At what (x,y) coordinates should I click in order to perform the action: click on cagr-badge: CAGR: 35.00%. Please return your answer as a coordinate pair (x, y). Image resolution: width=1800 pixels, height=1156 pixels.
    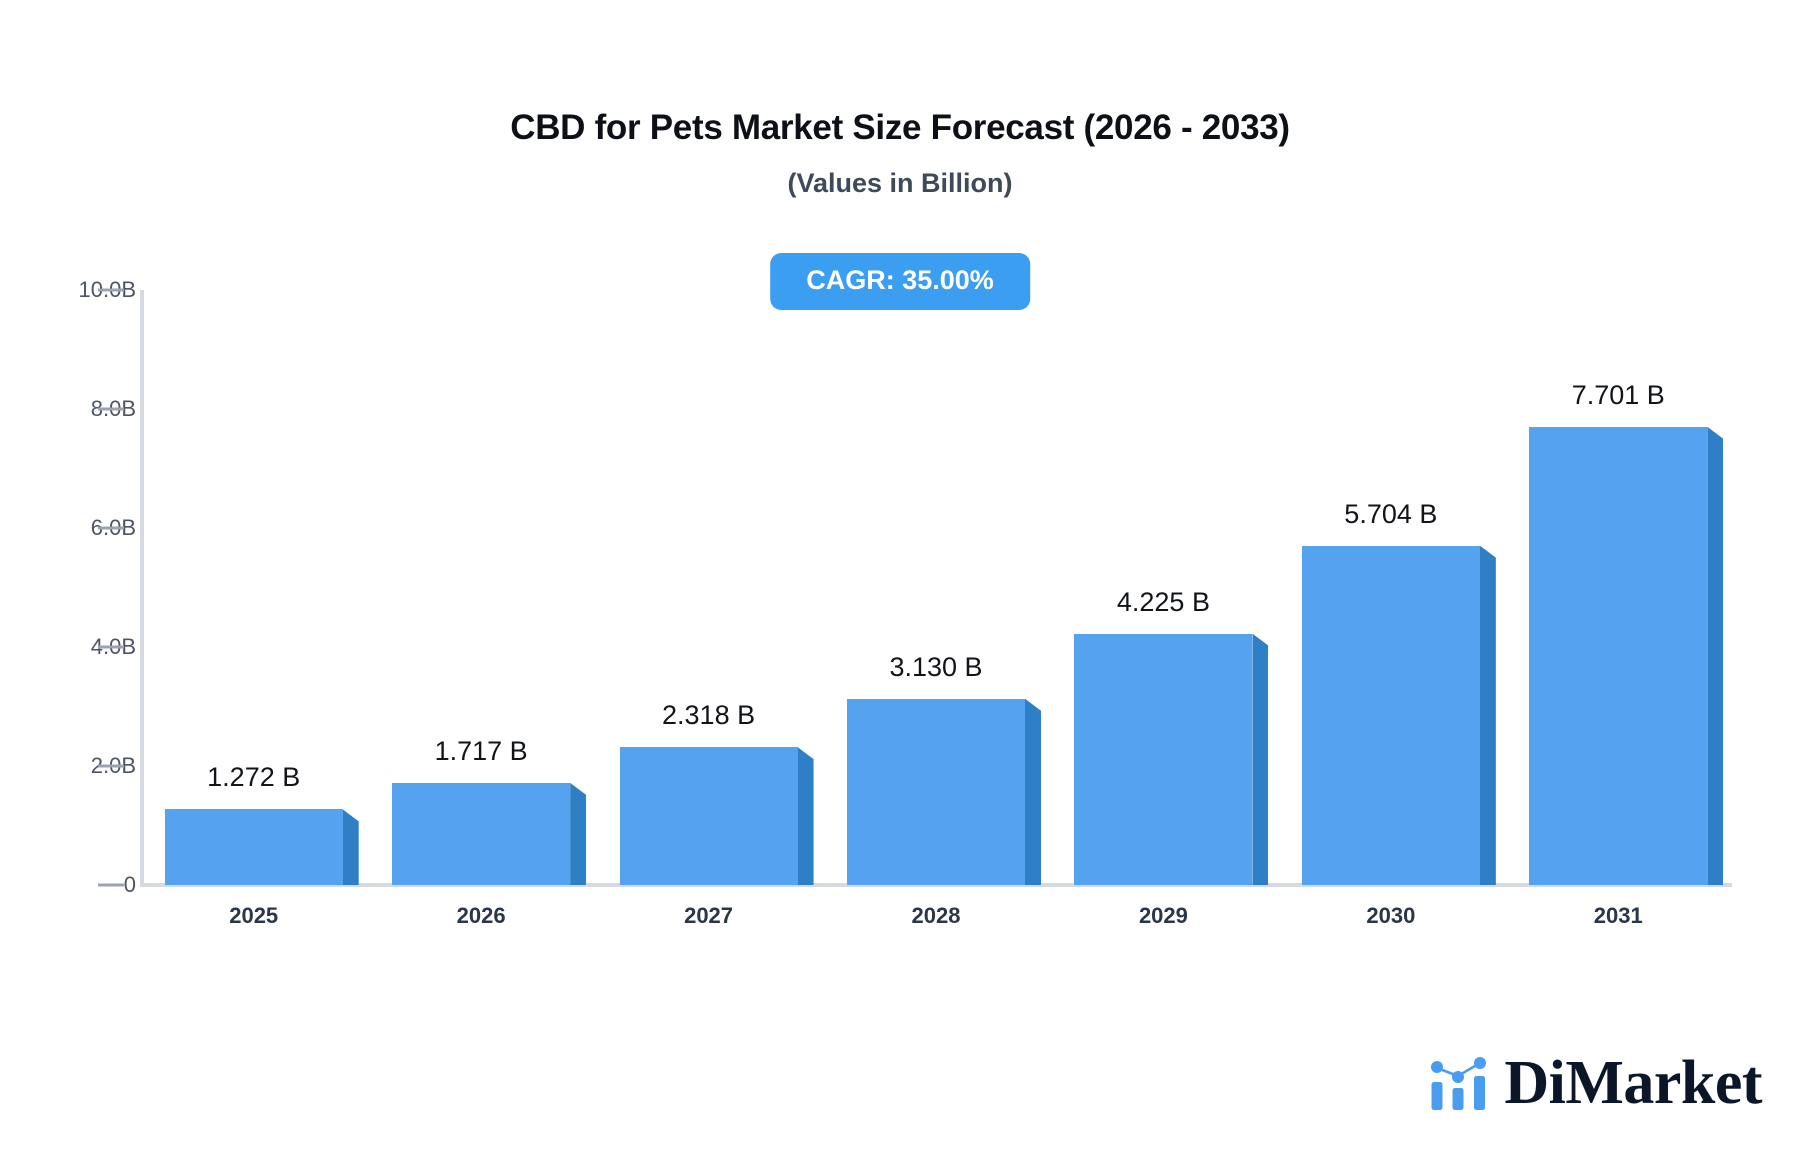
    Looking at the image, I should click on (900, 281).